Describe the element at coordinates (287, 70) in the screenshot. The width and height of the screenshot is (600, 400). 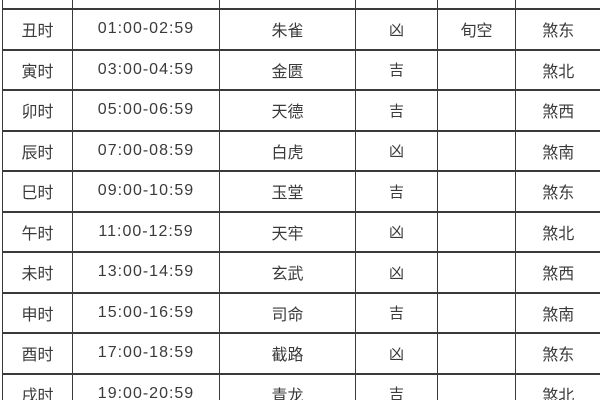
I see `cell-star: 金匮` at that location.